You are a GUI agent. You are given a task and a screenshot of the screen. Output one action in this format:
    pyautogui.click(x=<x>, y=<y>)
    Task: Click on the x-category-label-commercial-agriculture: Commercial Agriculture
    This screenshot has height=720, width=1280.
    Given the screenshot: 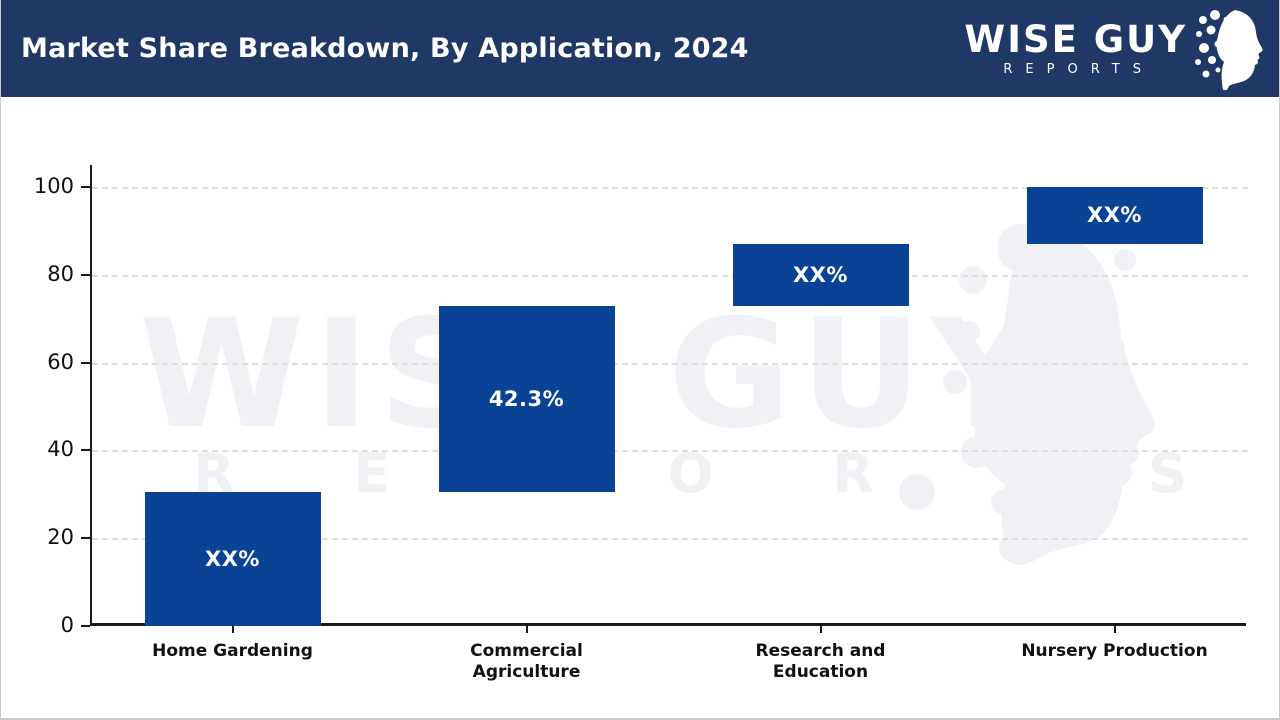 What is the action you would take?
    pyautogui.click(x=526, y=662)
    